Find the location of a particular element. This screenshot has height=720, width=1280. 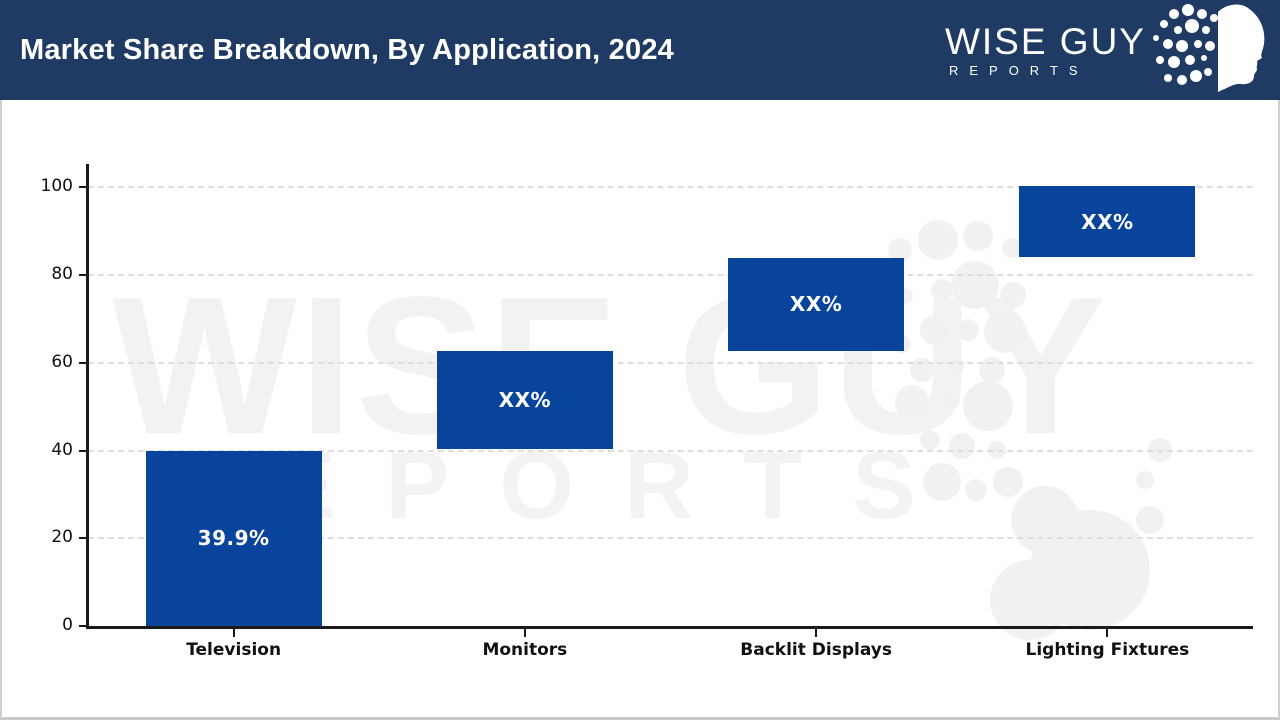

bar-value-label-lighting-fixtures: XX% is located at coordinates (1107, 221).